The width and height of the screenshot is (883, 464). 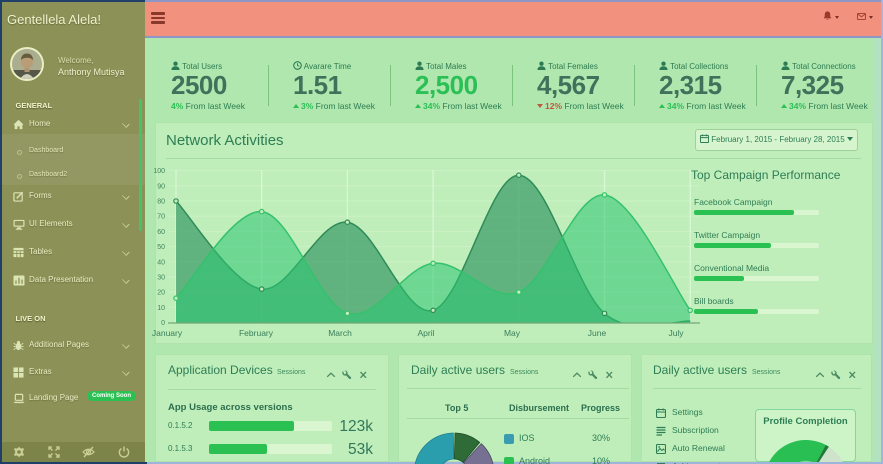 What do you see at coordinates (676, 333) in the screenshot?
I see `svg-text: July` at bounding box center [676, 333].